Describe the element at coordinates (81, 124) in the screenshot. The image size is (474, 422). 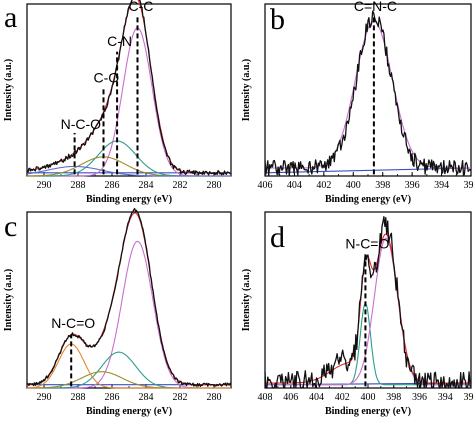
I see `peak-label: N-C-O` at that location.